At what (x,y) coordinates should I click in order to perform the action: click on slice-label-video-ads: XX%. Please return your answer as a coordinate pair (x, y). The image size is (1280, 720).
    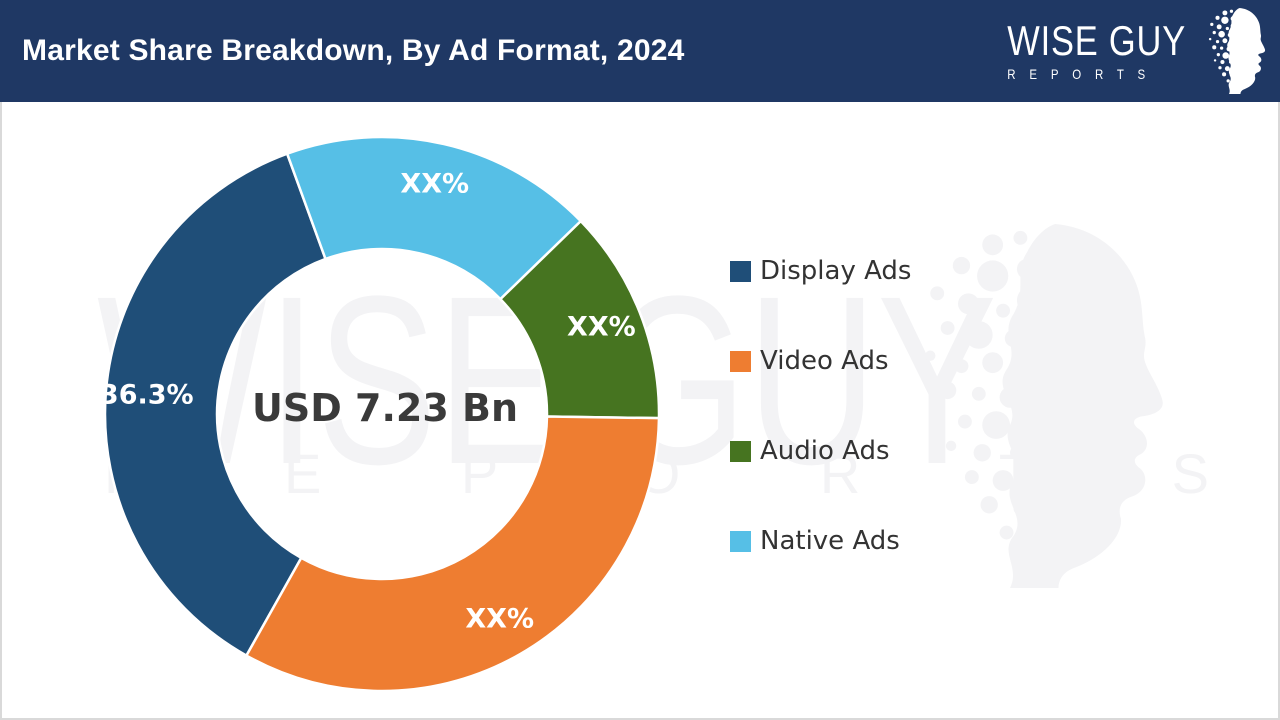
    Looking at the image, I should click on (500, 619).